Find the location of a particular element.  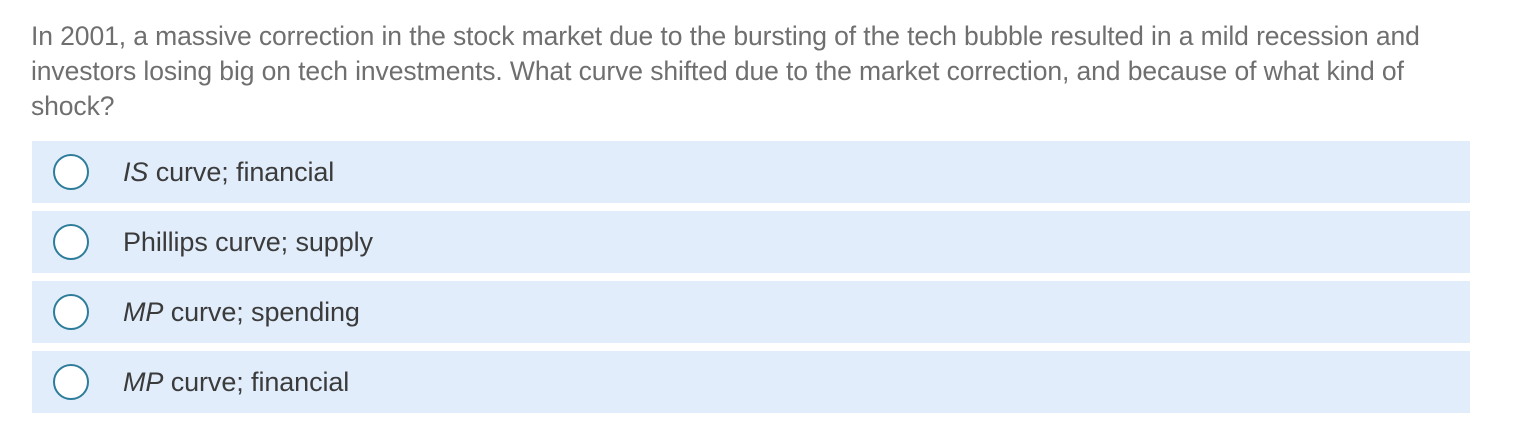

answer-option-a: IS curve; financial is located at coordinates (751, 172).